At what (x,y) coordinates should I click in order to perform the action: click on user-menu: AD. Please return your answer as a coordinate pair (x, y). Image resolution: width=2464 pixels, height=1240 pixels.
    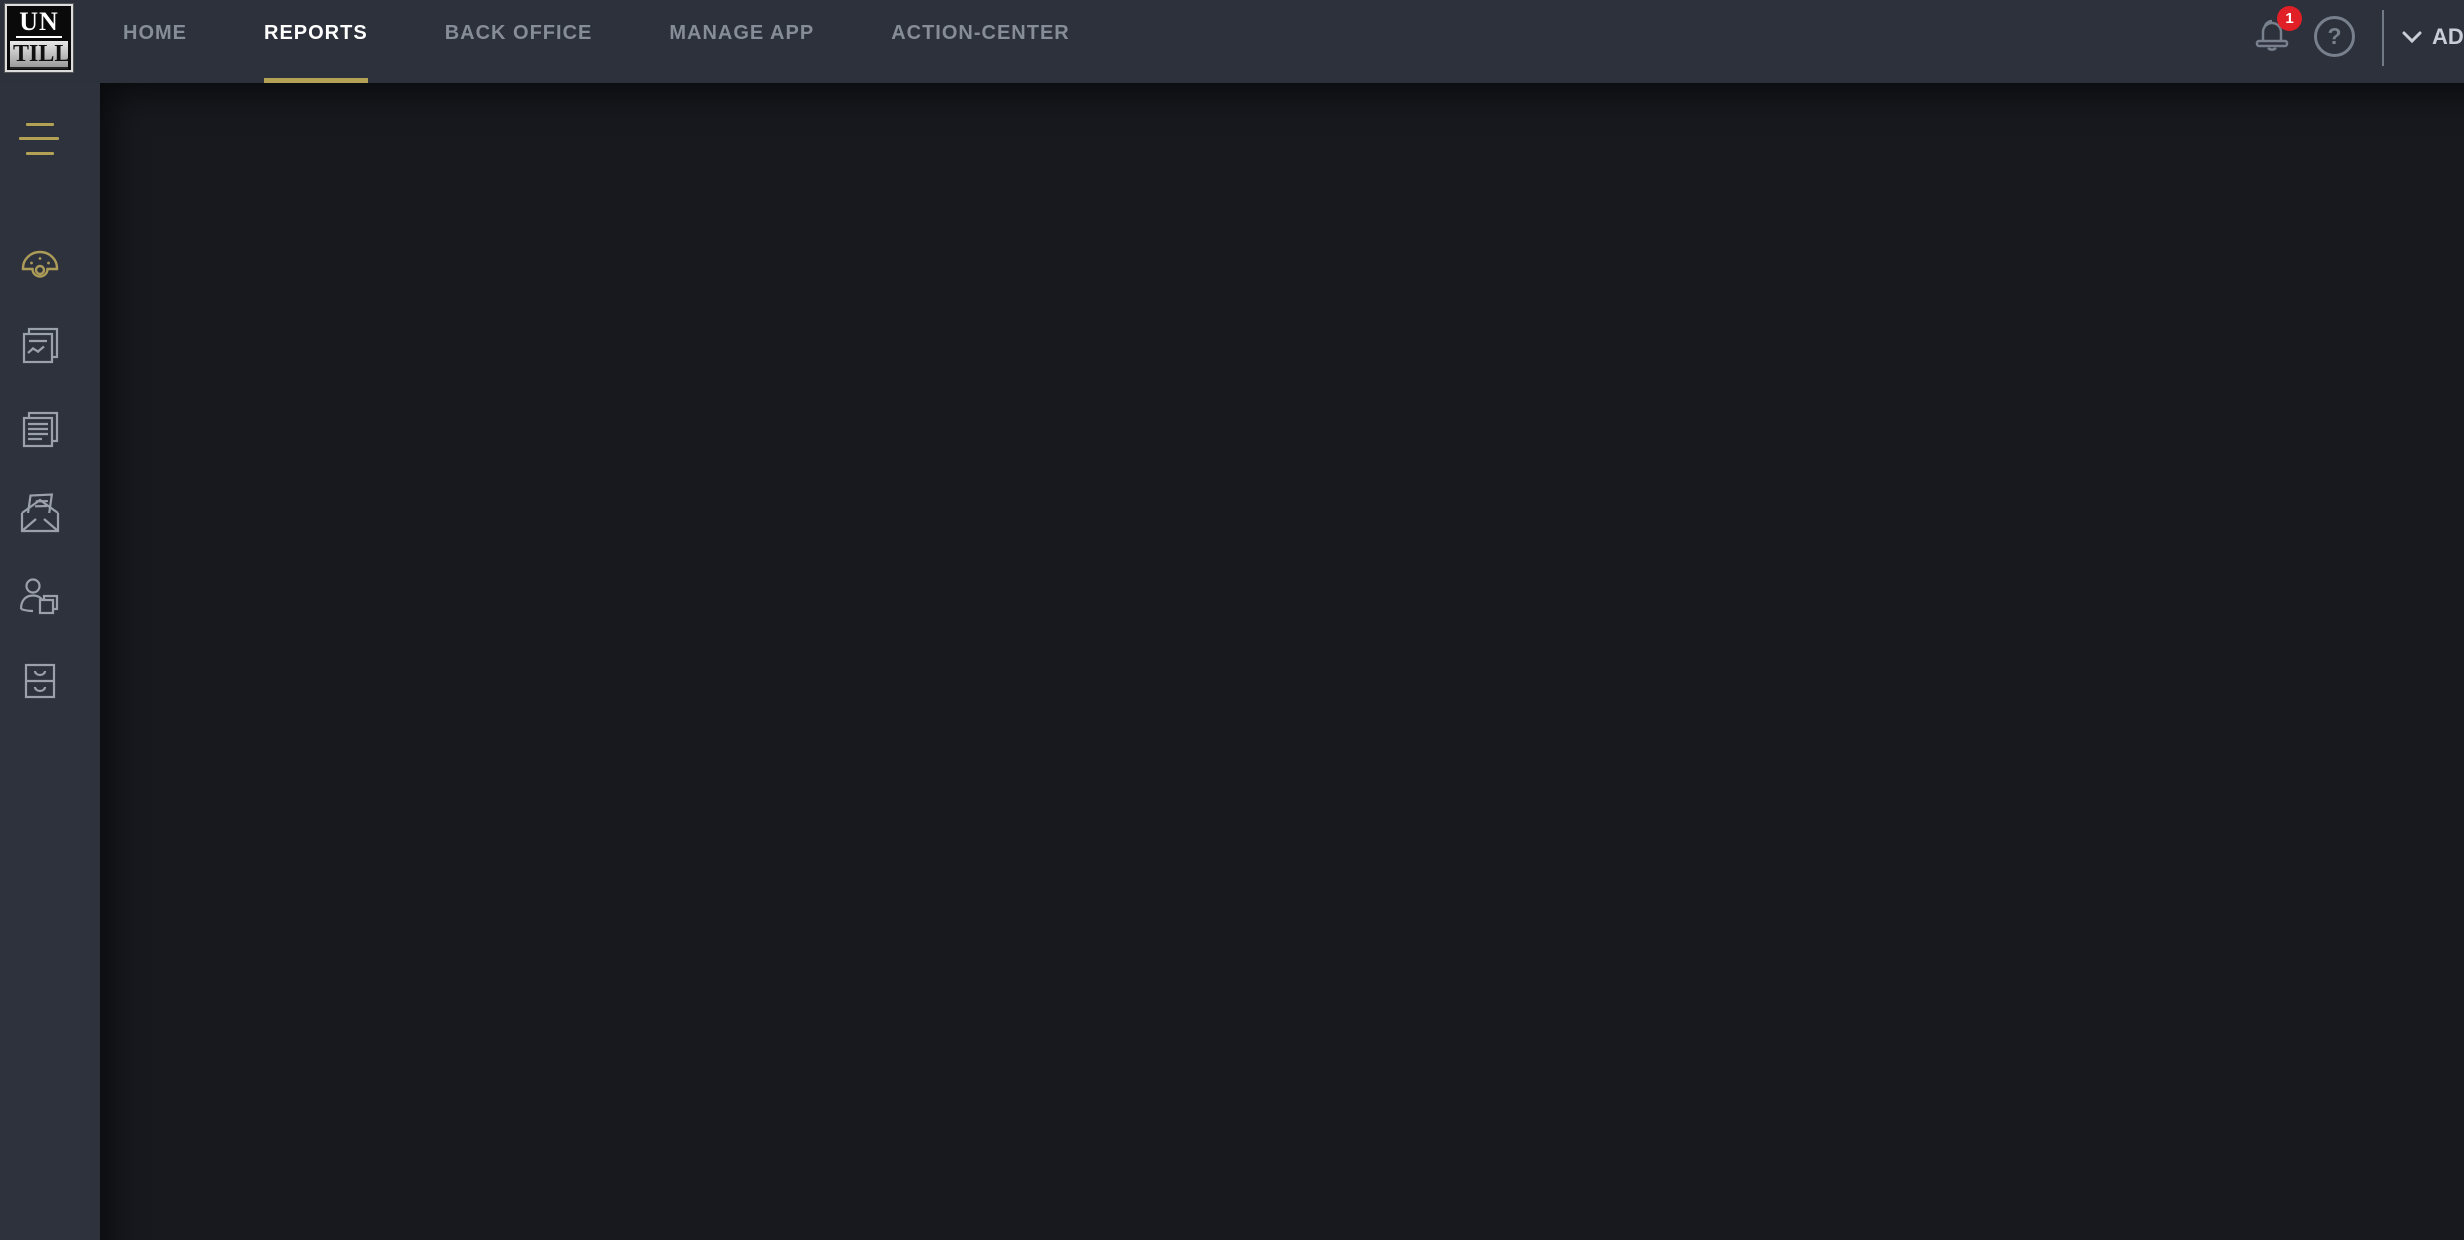
    Looking at the image, I should click on (2433, 37).